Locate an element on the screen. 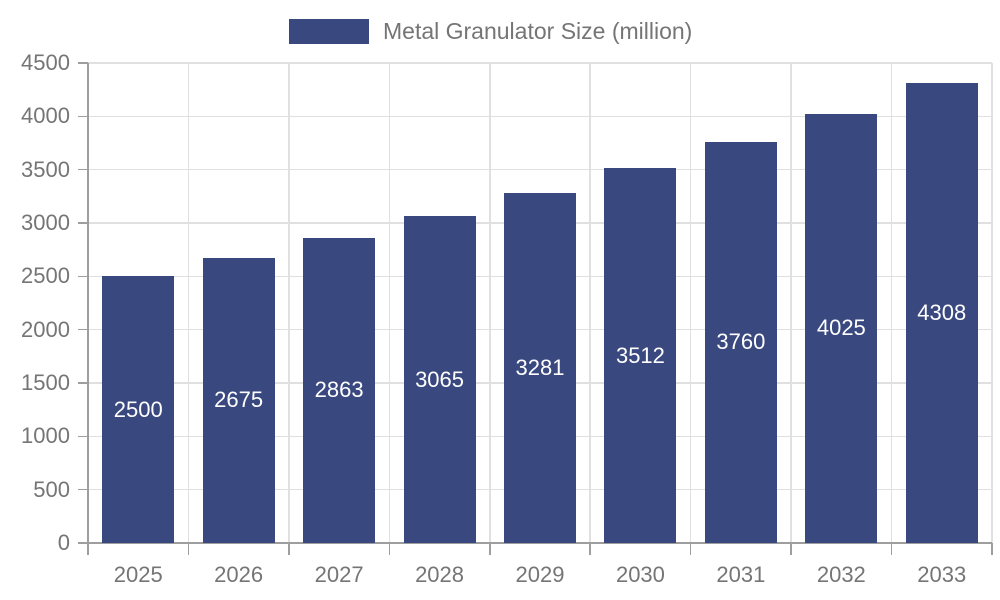 This screenshot has height=600, width=1000. bar-2033 is located at coordinates (941, 313).